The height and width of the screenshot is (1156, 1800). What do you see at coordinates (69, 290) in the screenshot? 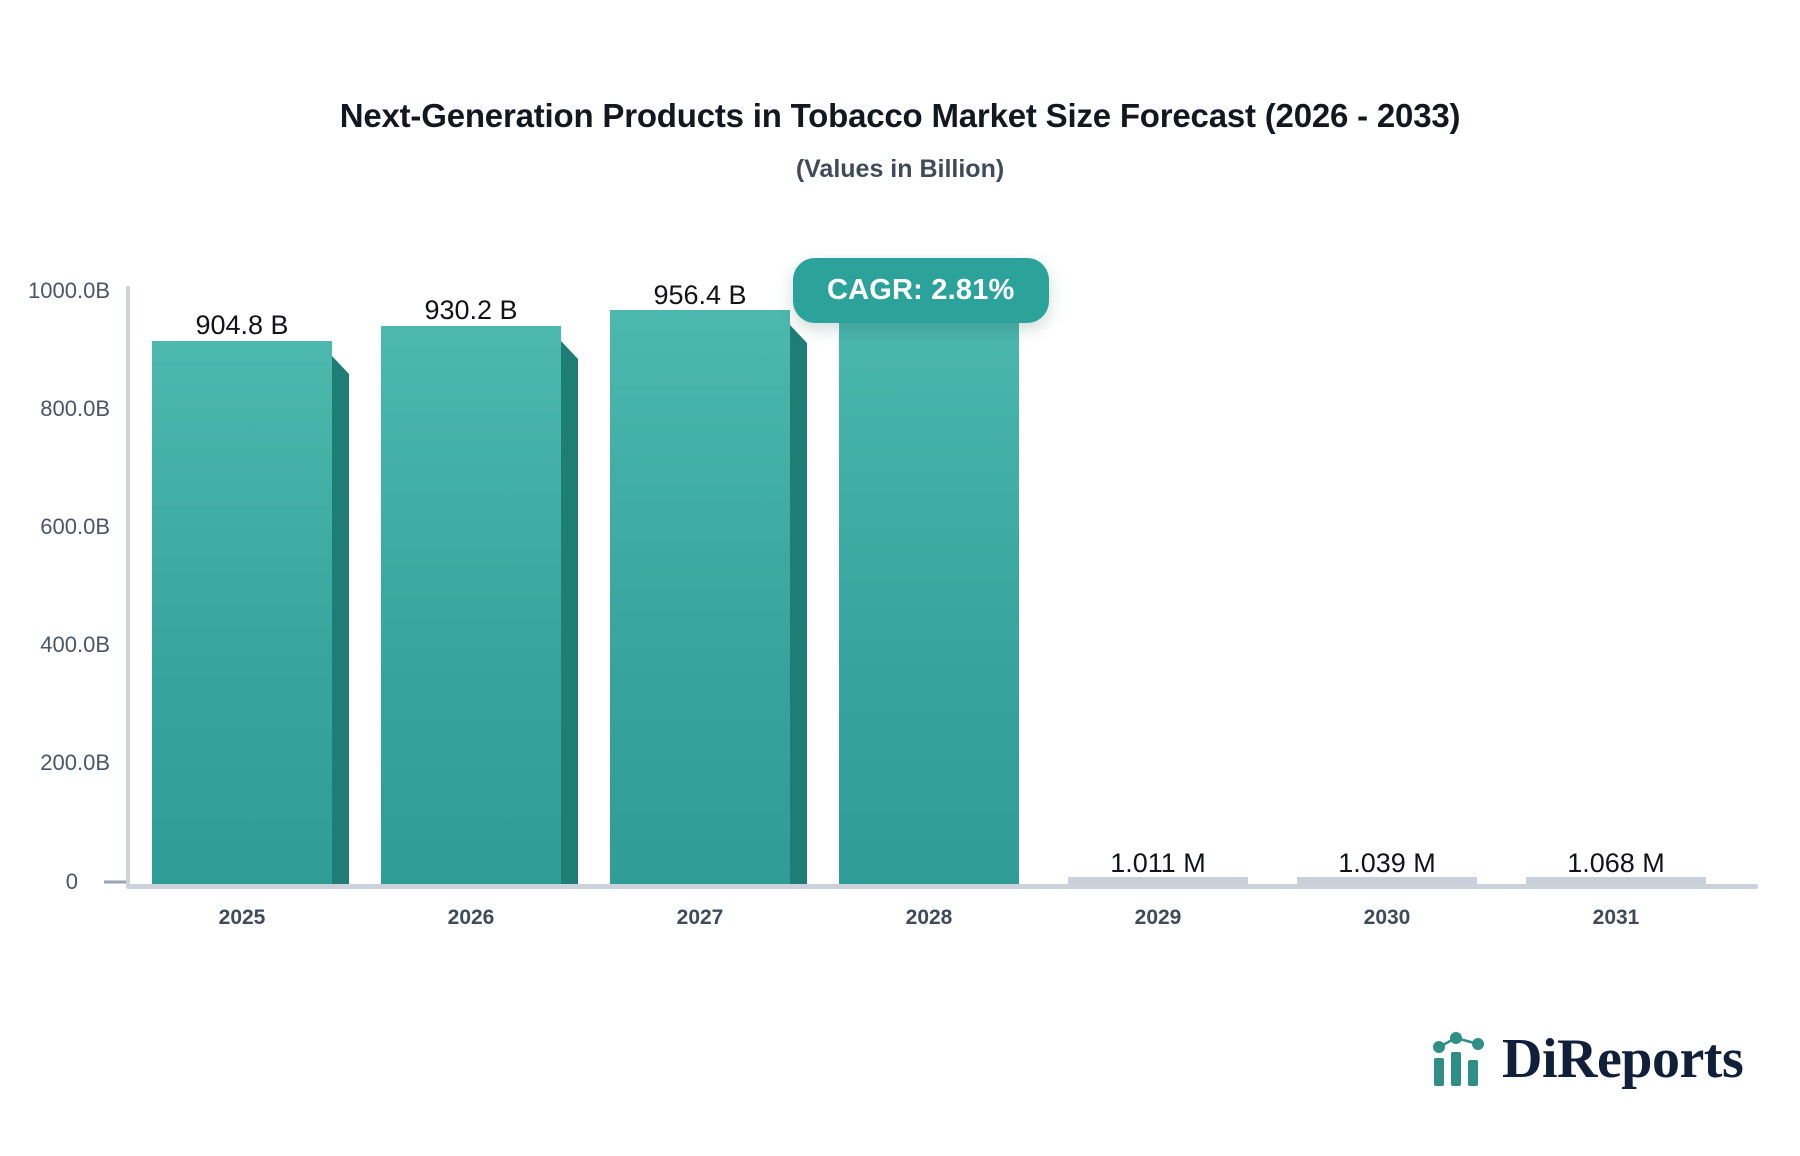
I see `y-tick-label-1000: 1000.0B` at bounding box center [69, 290].